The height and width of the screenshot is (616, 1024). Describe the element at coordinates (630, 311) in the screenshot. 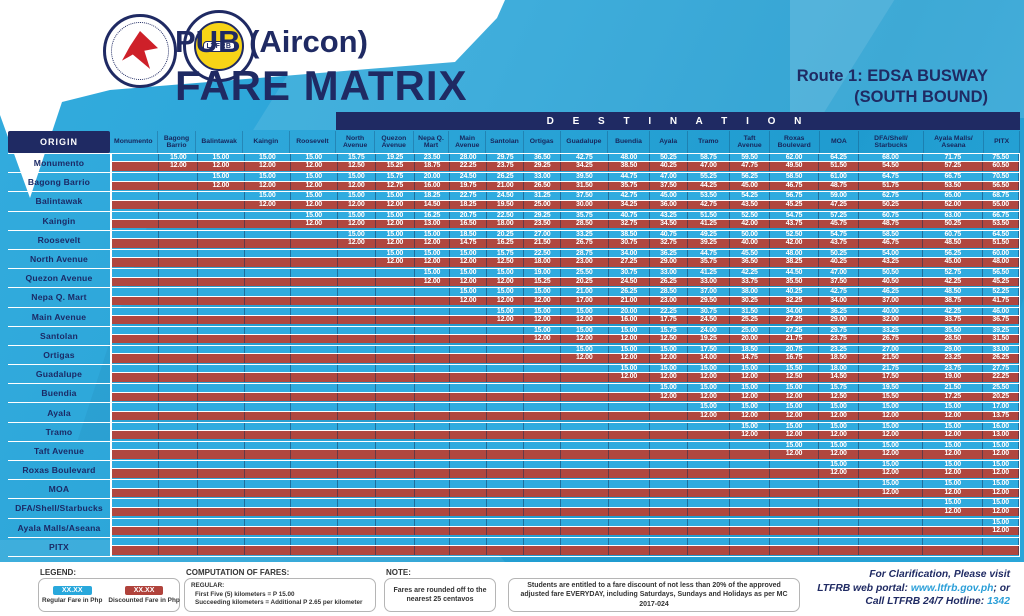

I see `fare-cell: 20.00` at that location.